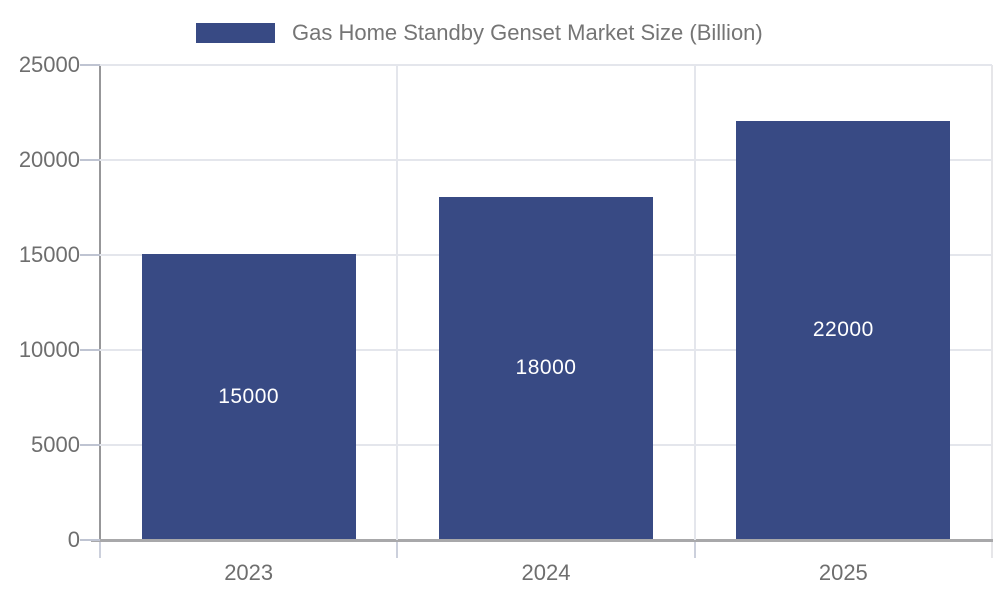 This screenshot has width=1000, height=600. I want to click on bar-value-label: 15000, so click(249, 396).